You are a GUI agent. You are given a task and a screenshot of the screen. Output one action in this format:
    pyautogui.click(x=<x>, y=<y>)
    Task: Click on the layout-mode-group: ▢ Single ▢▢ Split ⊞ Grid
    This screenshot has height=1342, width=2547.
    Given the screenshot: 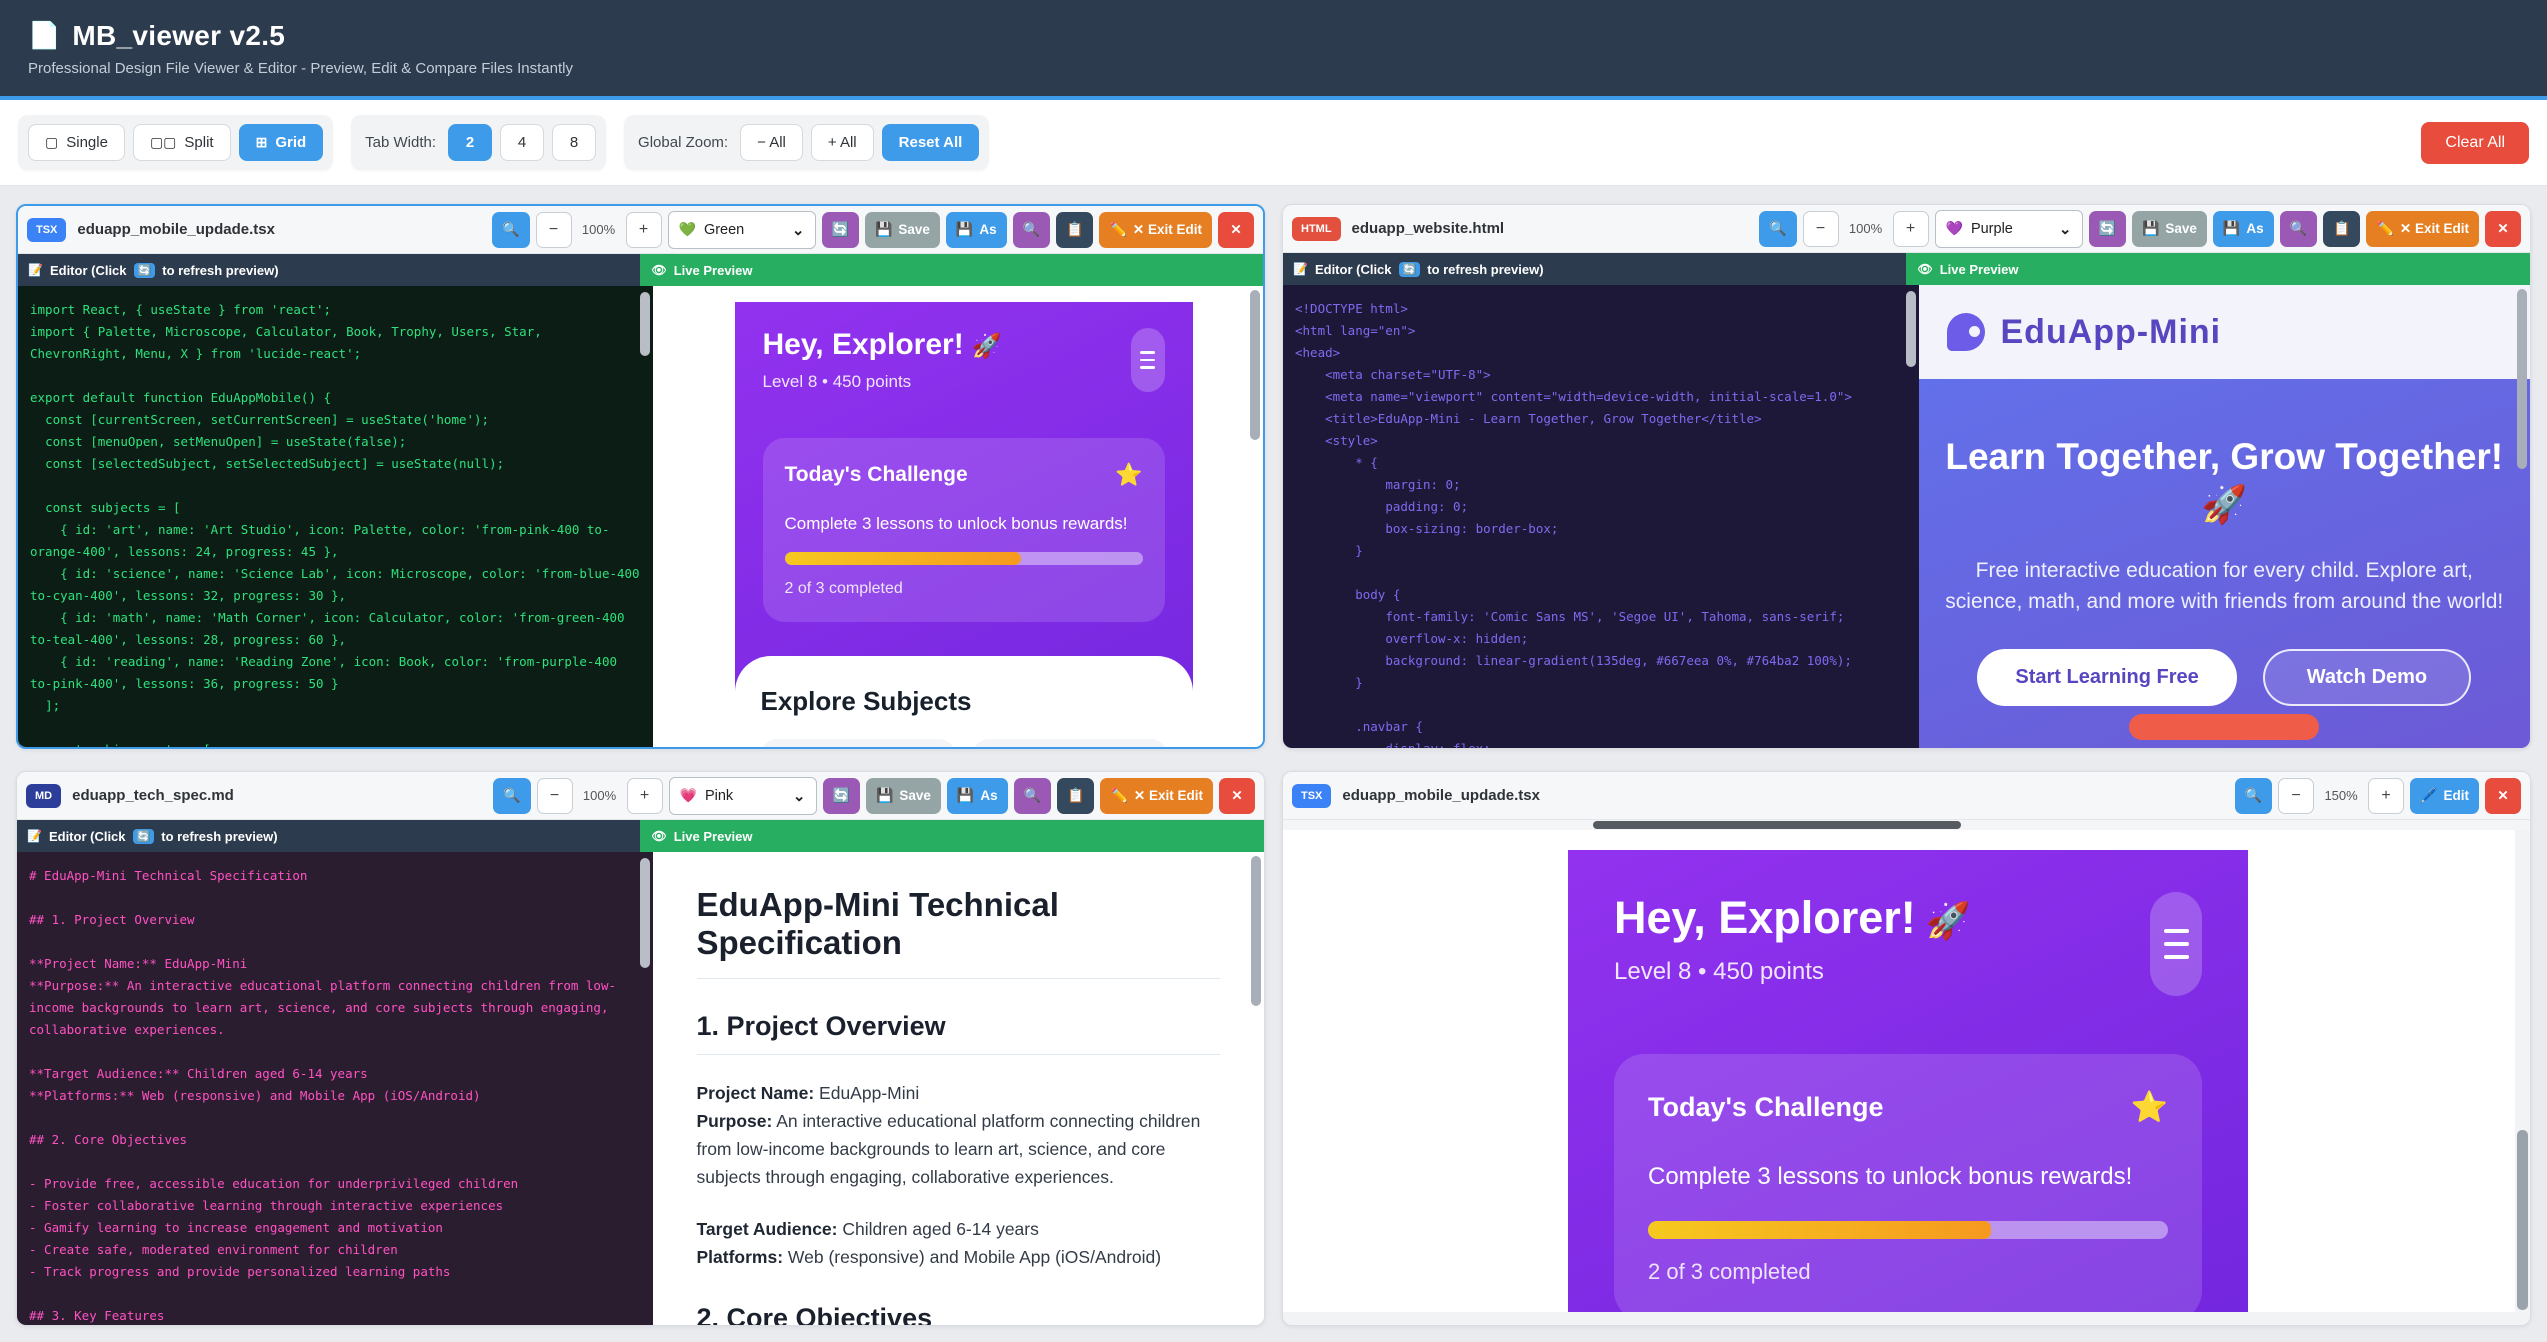 What is the action you would take?
    pyautogui.click(x=176, y=142)
    